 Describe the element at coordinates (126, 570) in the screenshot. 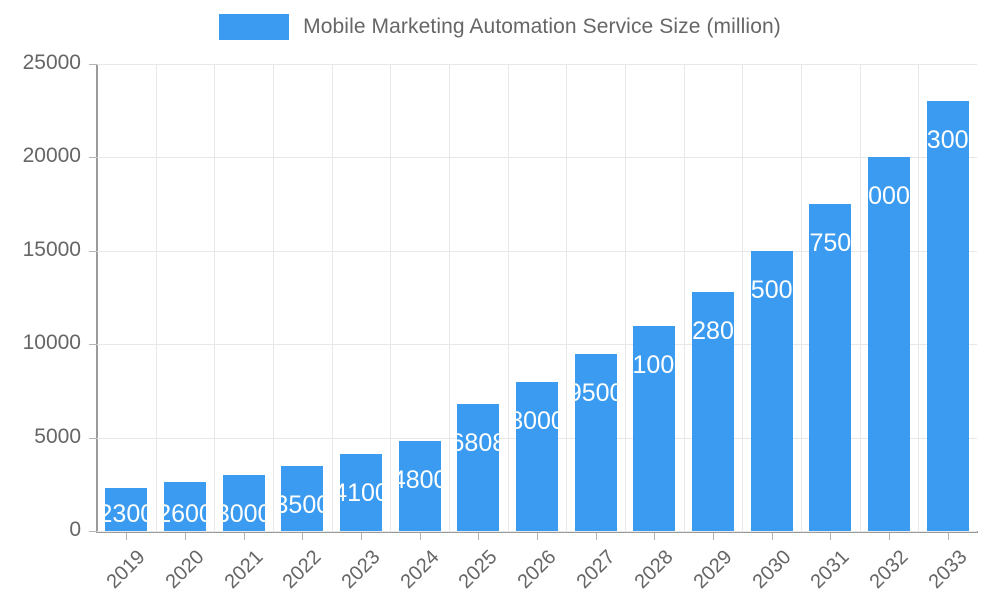

I see `x-tick-label: 2019` at that location.